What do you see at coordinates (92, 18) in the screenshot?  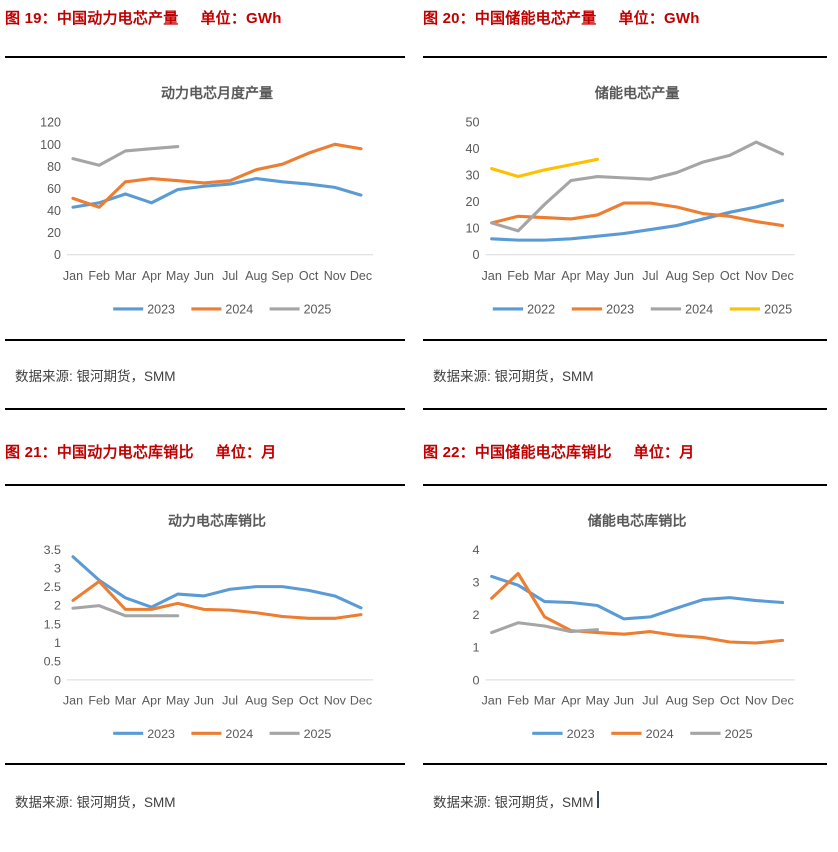 I see `figure-caption-text: 图 19：中国动力电芯产量` at bounding box center [92, 18].